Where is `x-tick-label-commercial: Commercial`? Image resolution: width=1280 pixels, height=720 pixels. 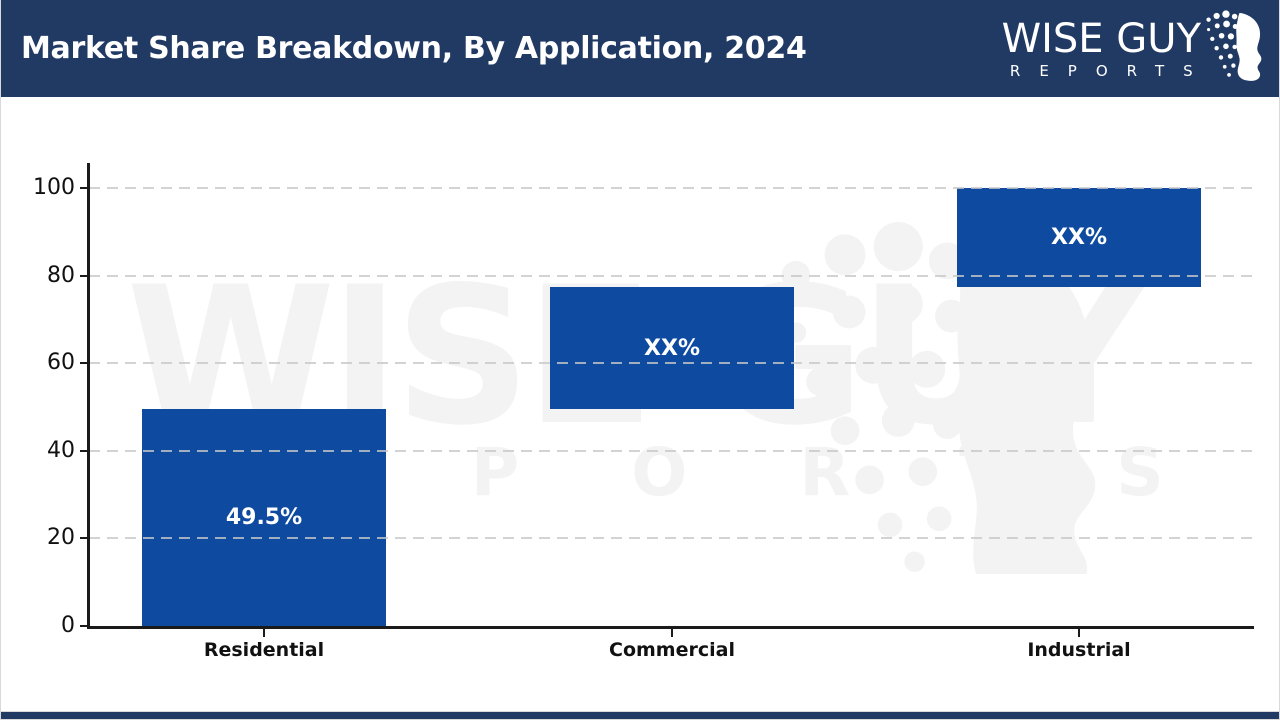
x-tick-label-commercial: Commercial is located at coordinates (672, 650).